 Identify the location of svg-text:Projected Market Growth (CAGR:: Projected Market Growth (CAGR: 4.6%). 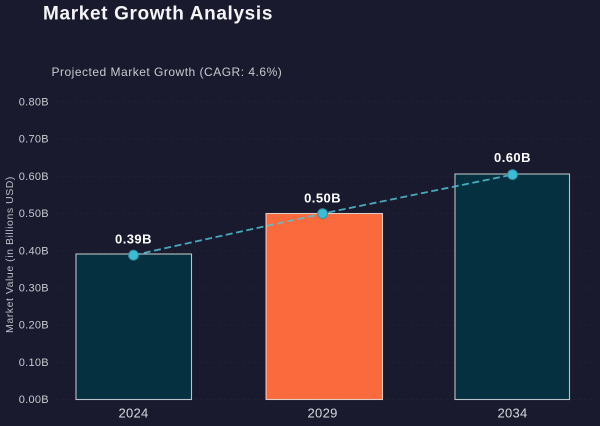
(167, 72).